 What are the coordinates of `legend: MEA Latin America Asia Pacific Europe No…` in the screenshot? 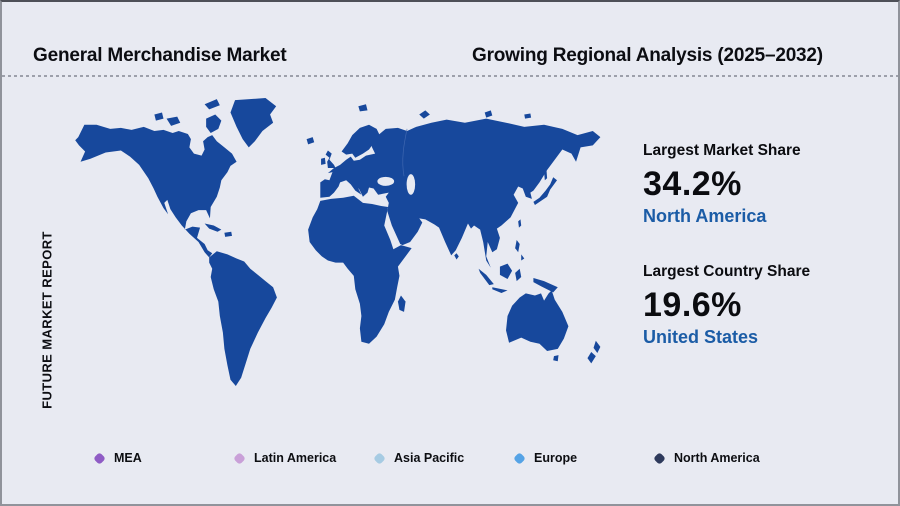 It's located at (450, 459).